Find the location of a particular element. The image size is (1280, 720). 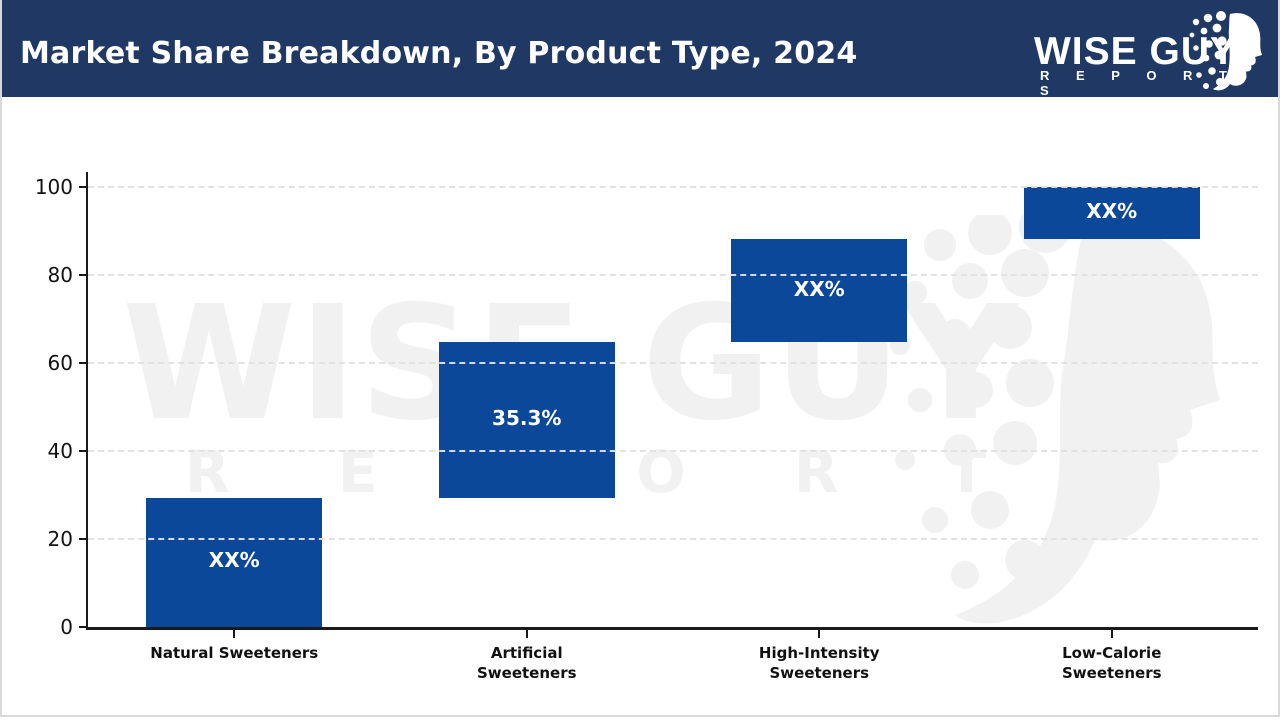

y-tick-label: 0 is located at coordinates (66, 627).